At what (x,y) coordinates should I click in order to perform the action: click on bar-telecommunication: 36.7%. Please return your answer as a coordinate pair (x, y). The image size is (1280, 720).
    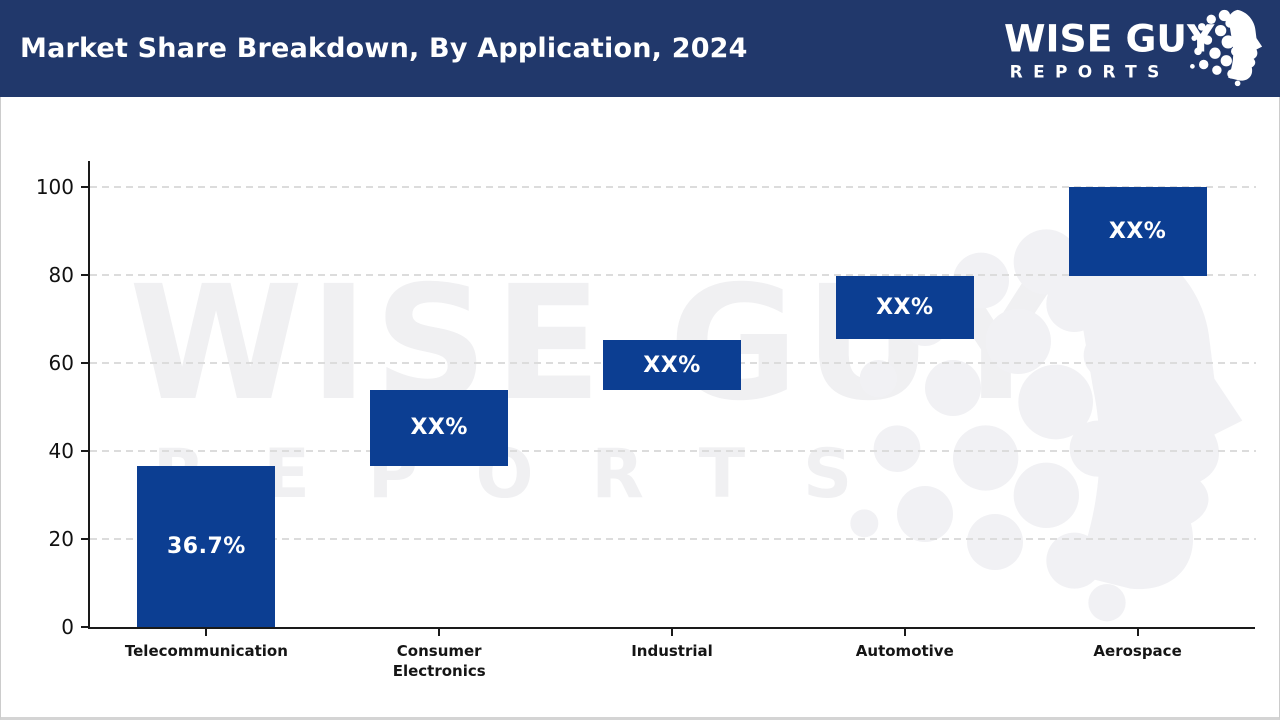
    Looking at the image, I should click on (206, 546).